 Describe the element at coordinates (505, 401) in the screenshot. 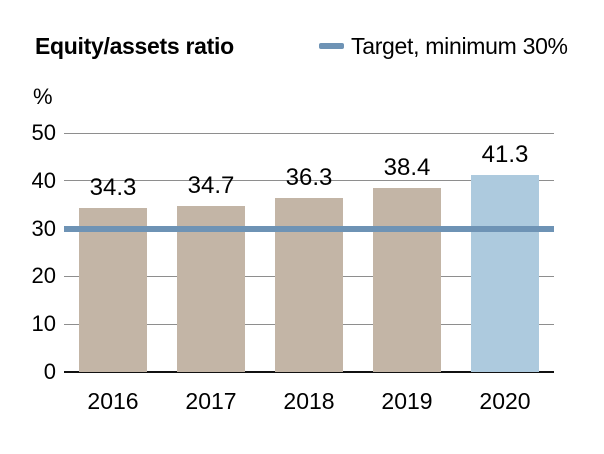

I see `x-tick-label-2020: 2020` at that location.